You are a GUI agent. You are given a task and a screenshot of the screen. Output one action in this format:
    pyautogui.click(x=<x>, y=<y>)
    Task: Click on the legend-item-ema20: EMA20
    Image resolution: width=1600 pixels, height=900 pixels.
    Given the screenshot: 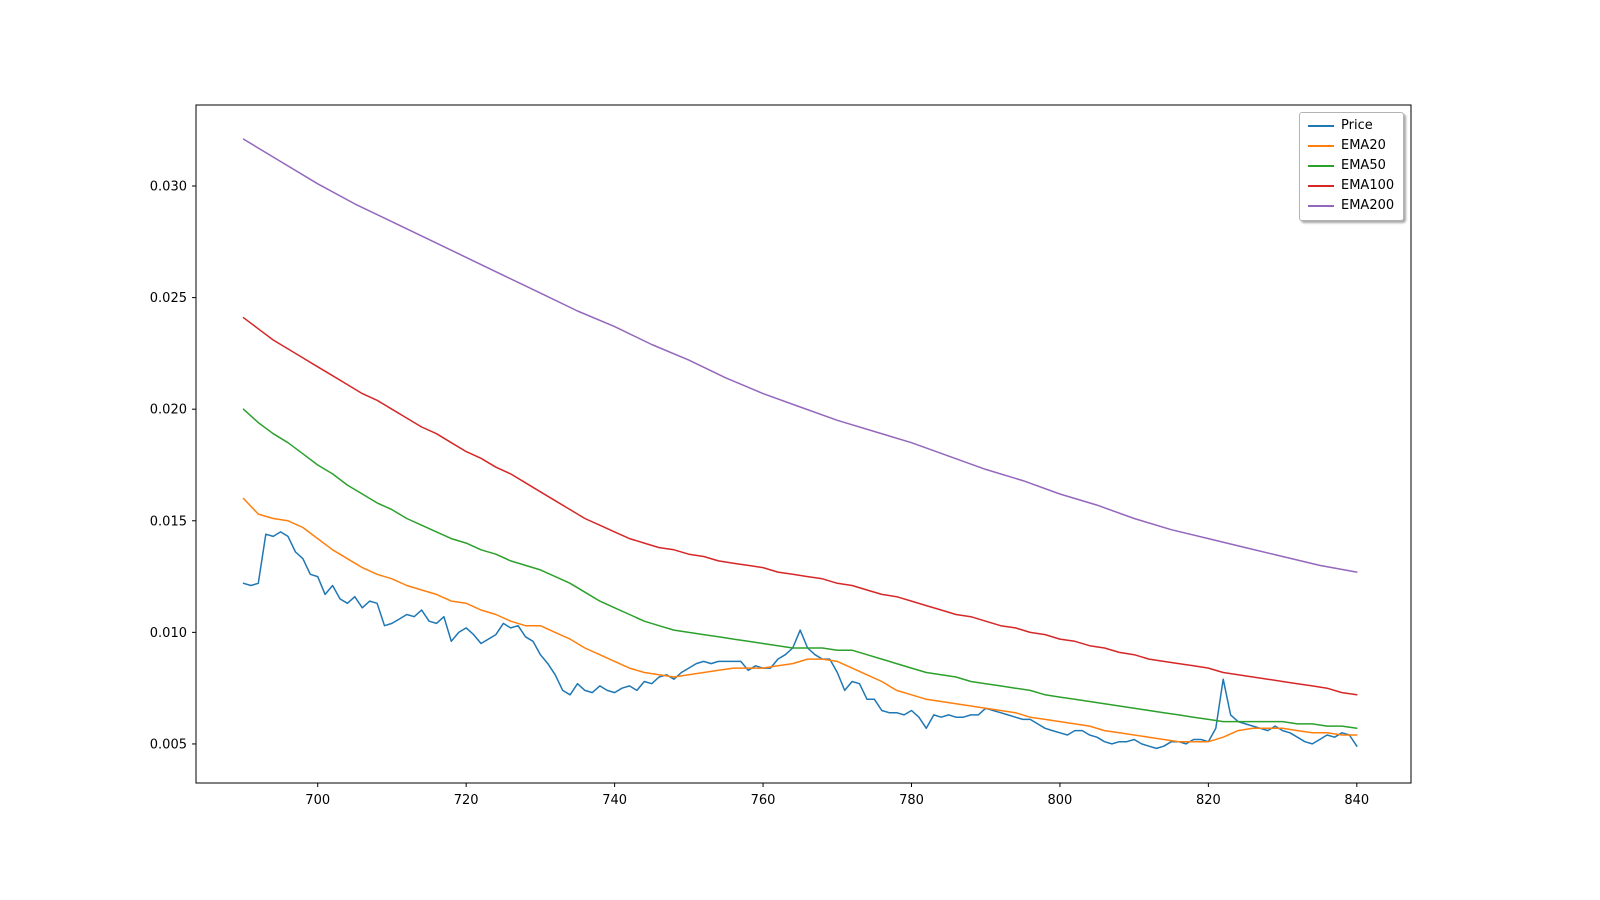 What is the action you would take?
    pyautogui.click(x=1351, y=146)
    